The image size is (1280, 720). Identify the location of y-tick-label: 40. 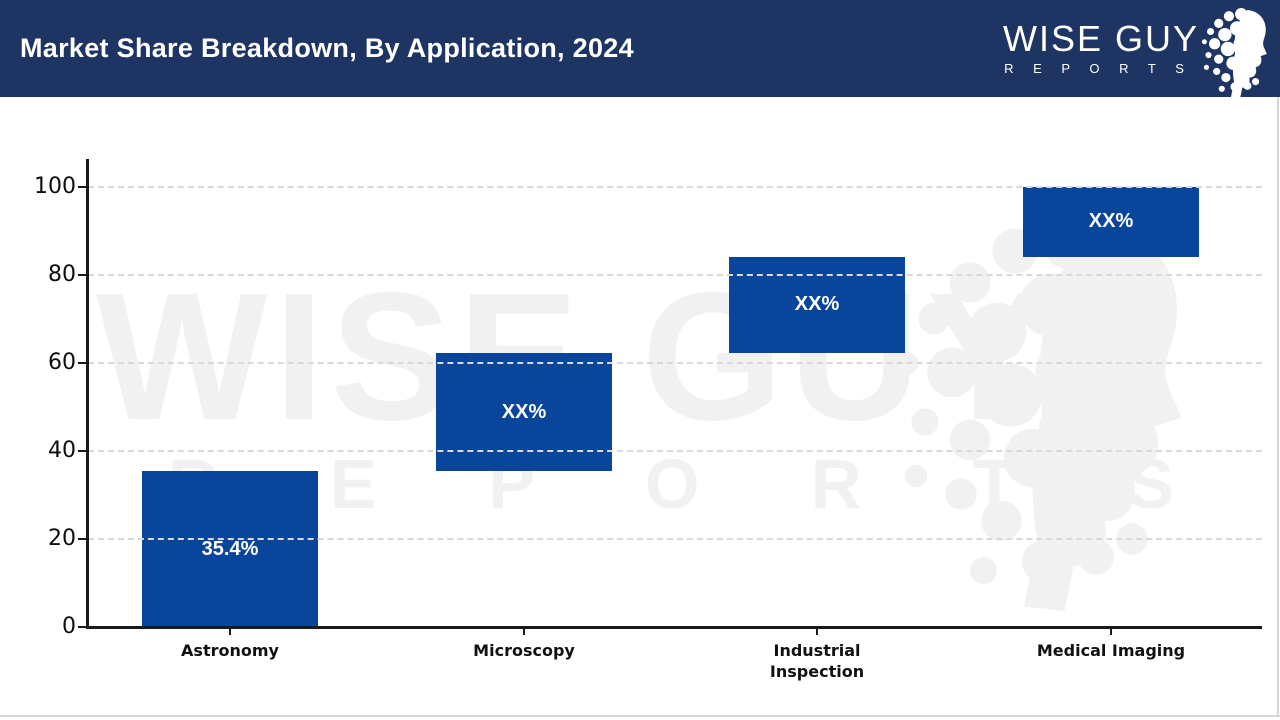
(62, 450).